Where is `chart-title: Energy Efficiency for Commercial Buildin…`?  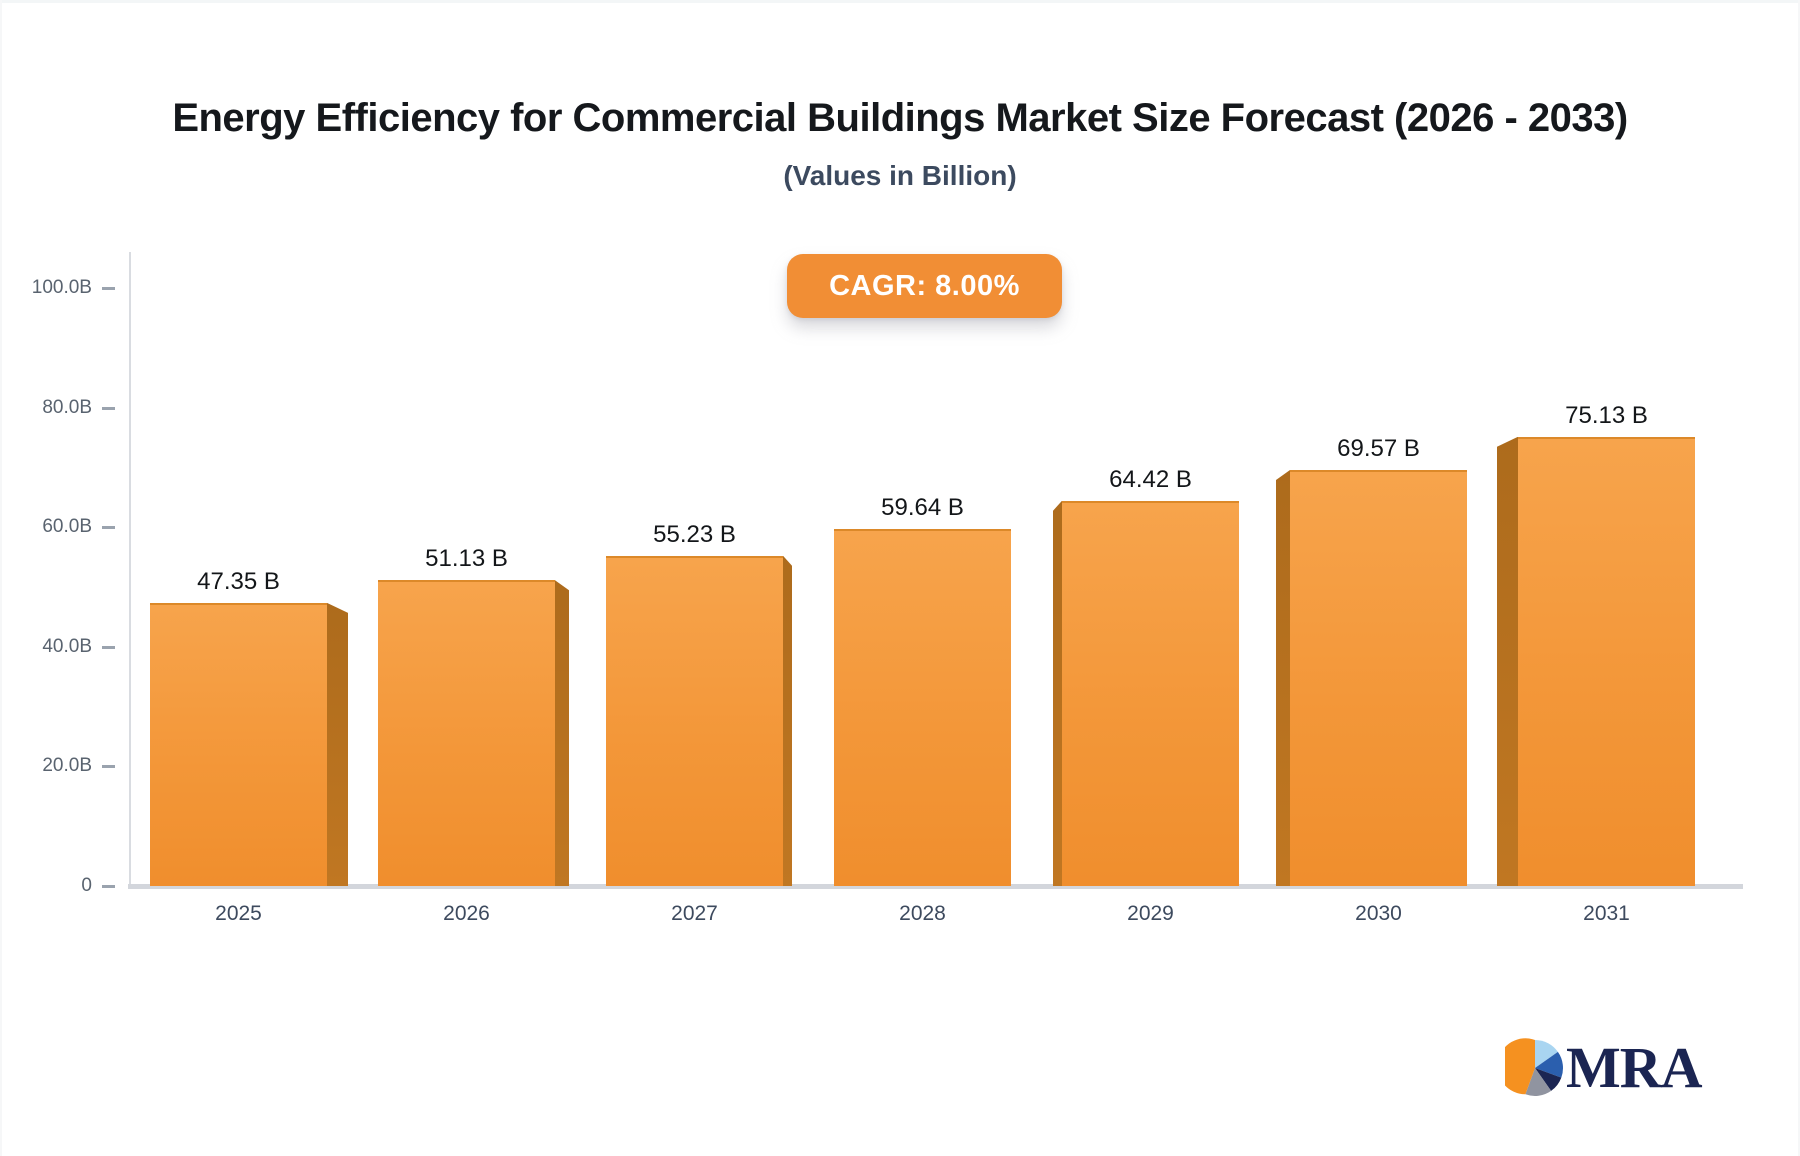 chart-title: Energy Efficiency for Commercial Buildin… is located at coordinates (900, 118).